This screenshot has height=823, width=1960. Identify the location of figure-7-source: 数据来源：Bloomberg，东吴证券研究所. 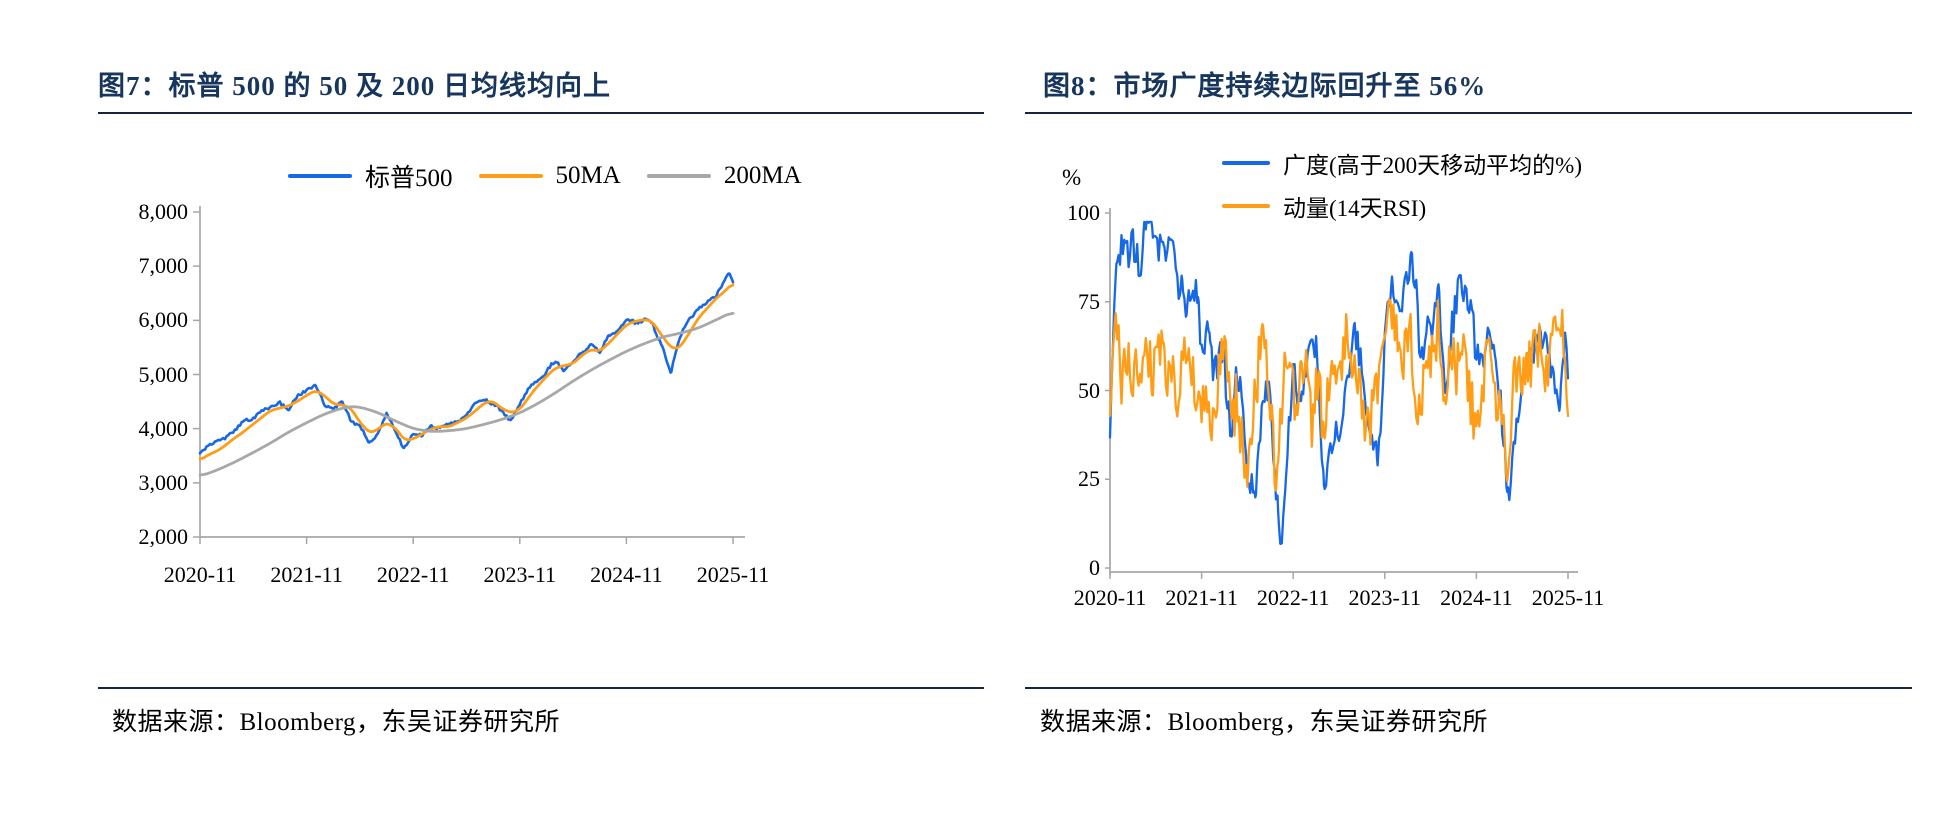
(336, 722).